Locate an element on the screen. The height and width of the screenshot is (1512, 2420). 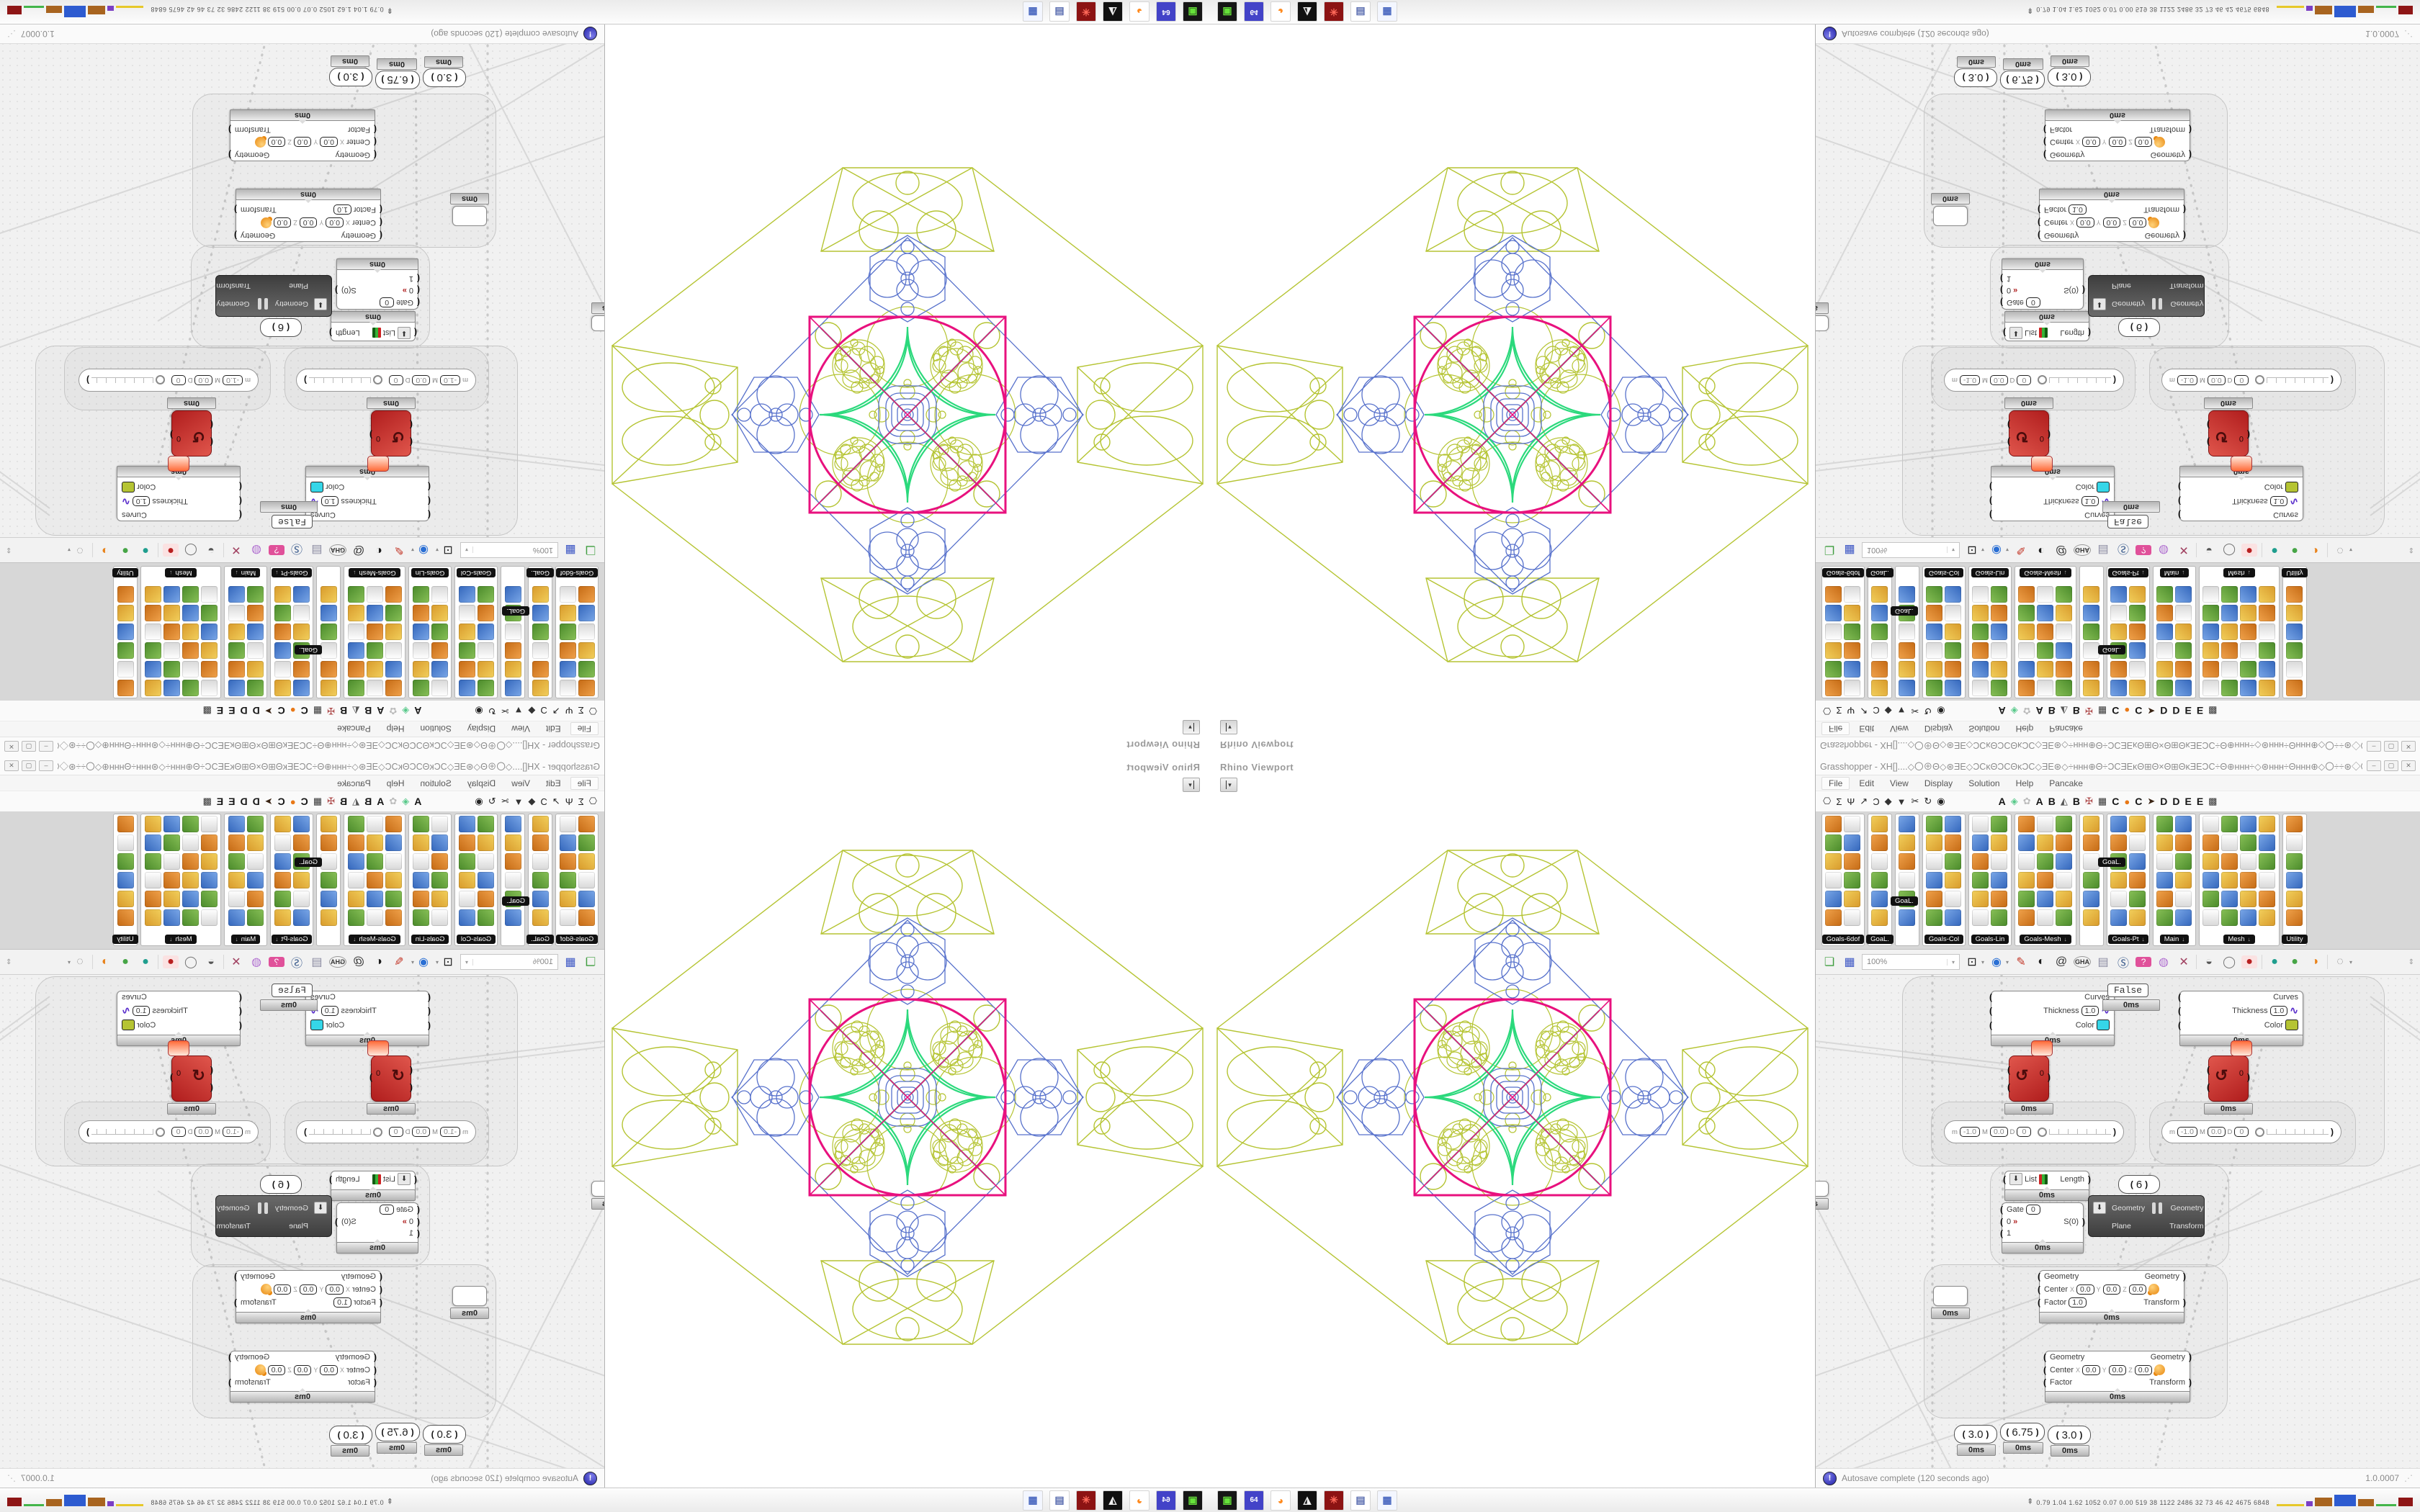
selection-mode-button: ◌ is located at coordinates (2340, 550).